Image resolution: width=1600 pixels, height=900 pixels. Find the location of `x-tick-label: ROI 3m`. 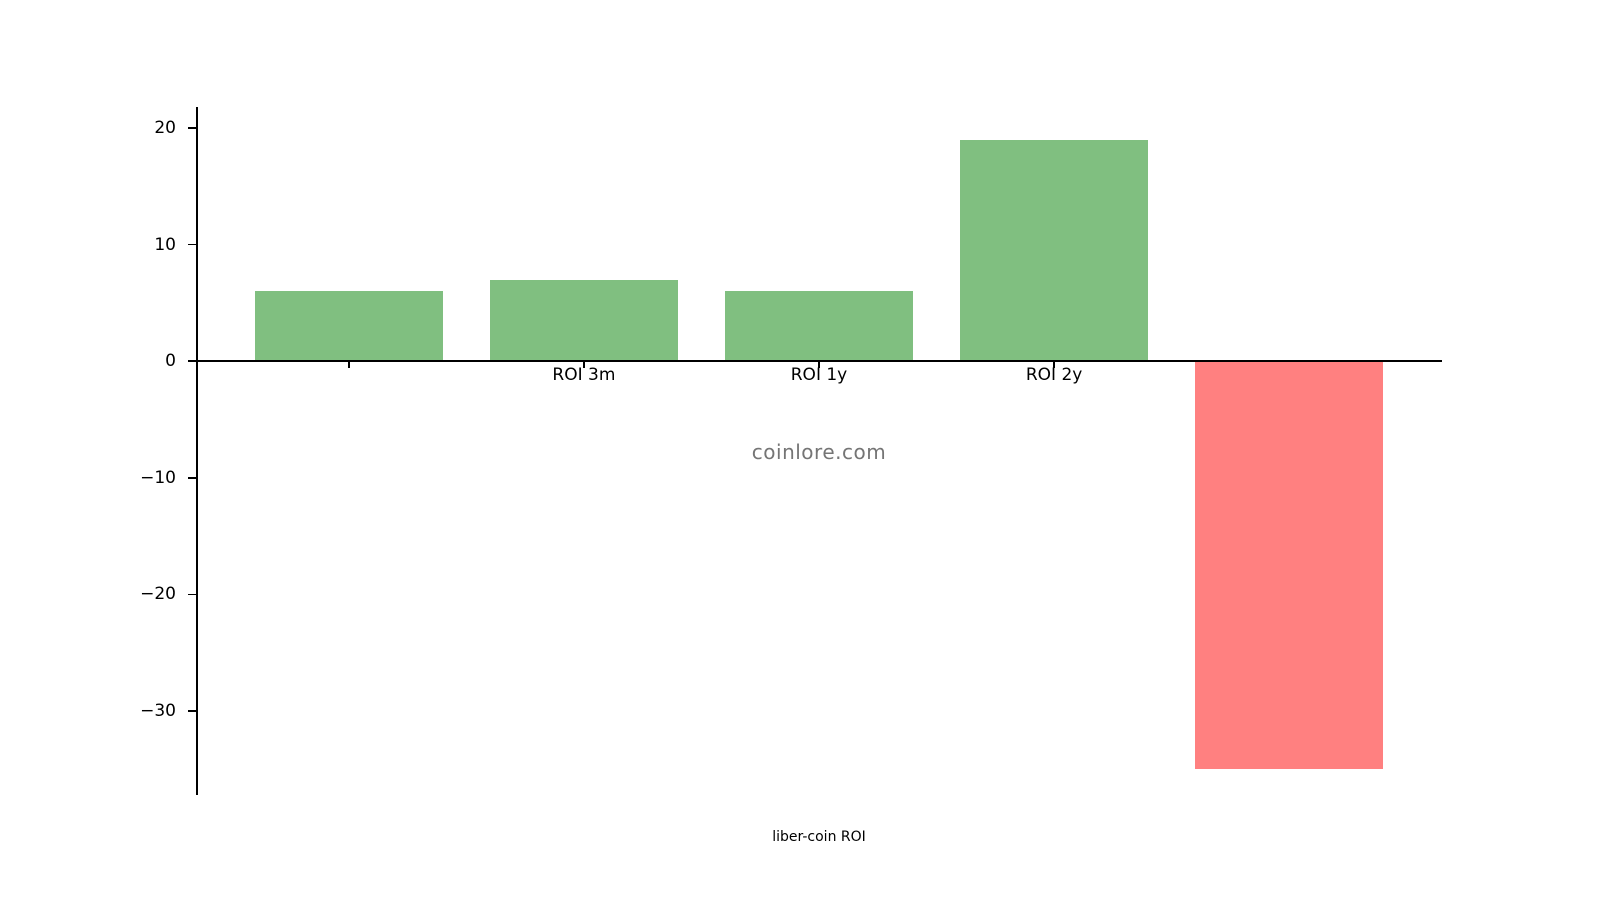

x-tick-label: ROI 3m is located at coordinates (584, 375).